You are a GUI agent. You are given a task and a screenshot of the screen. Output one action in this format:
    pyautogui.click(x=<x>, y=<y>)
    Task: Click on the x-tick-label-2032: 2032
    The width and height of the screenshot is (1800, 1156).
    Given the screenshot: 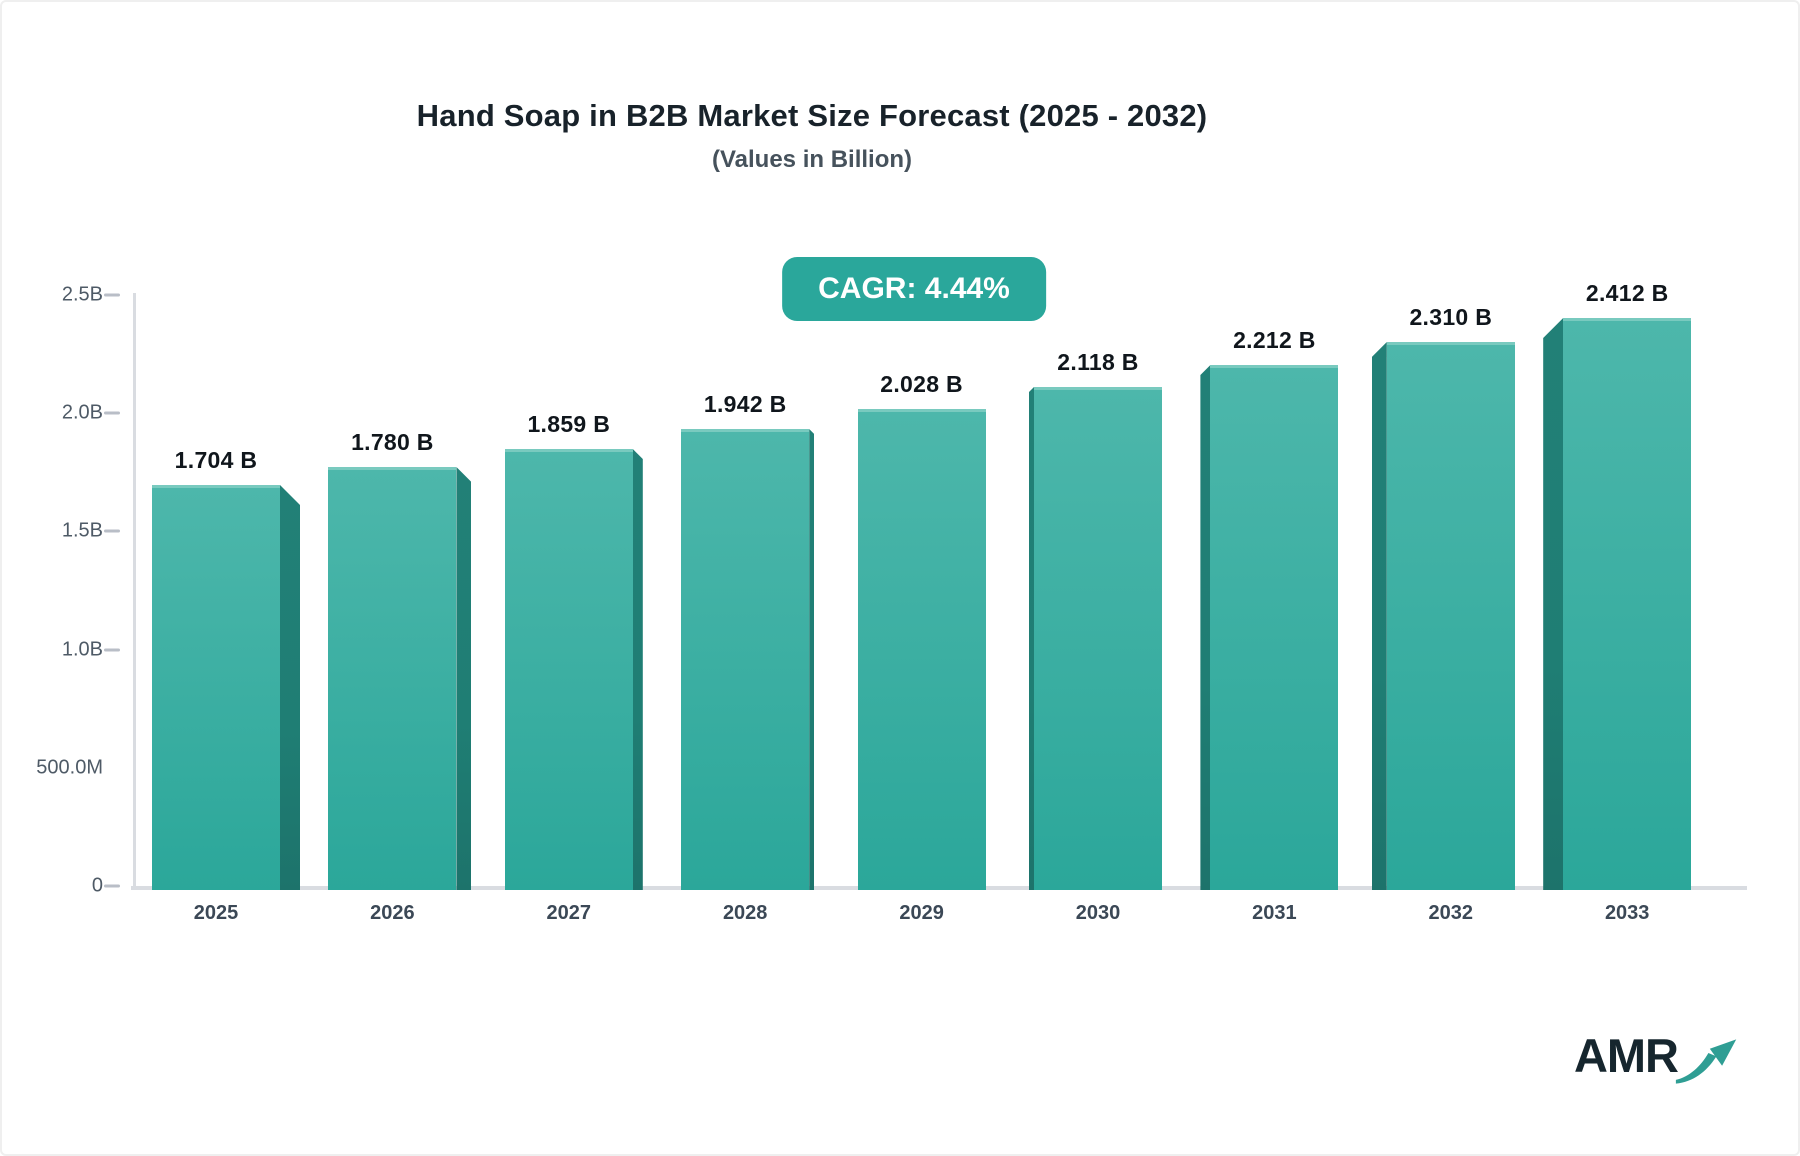 What is the action you would take?
    pyautogui.click(x=1451, y=913)
    